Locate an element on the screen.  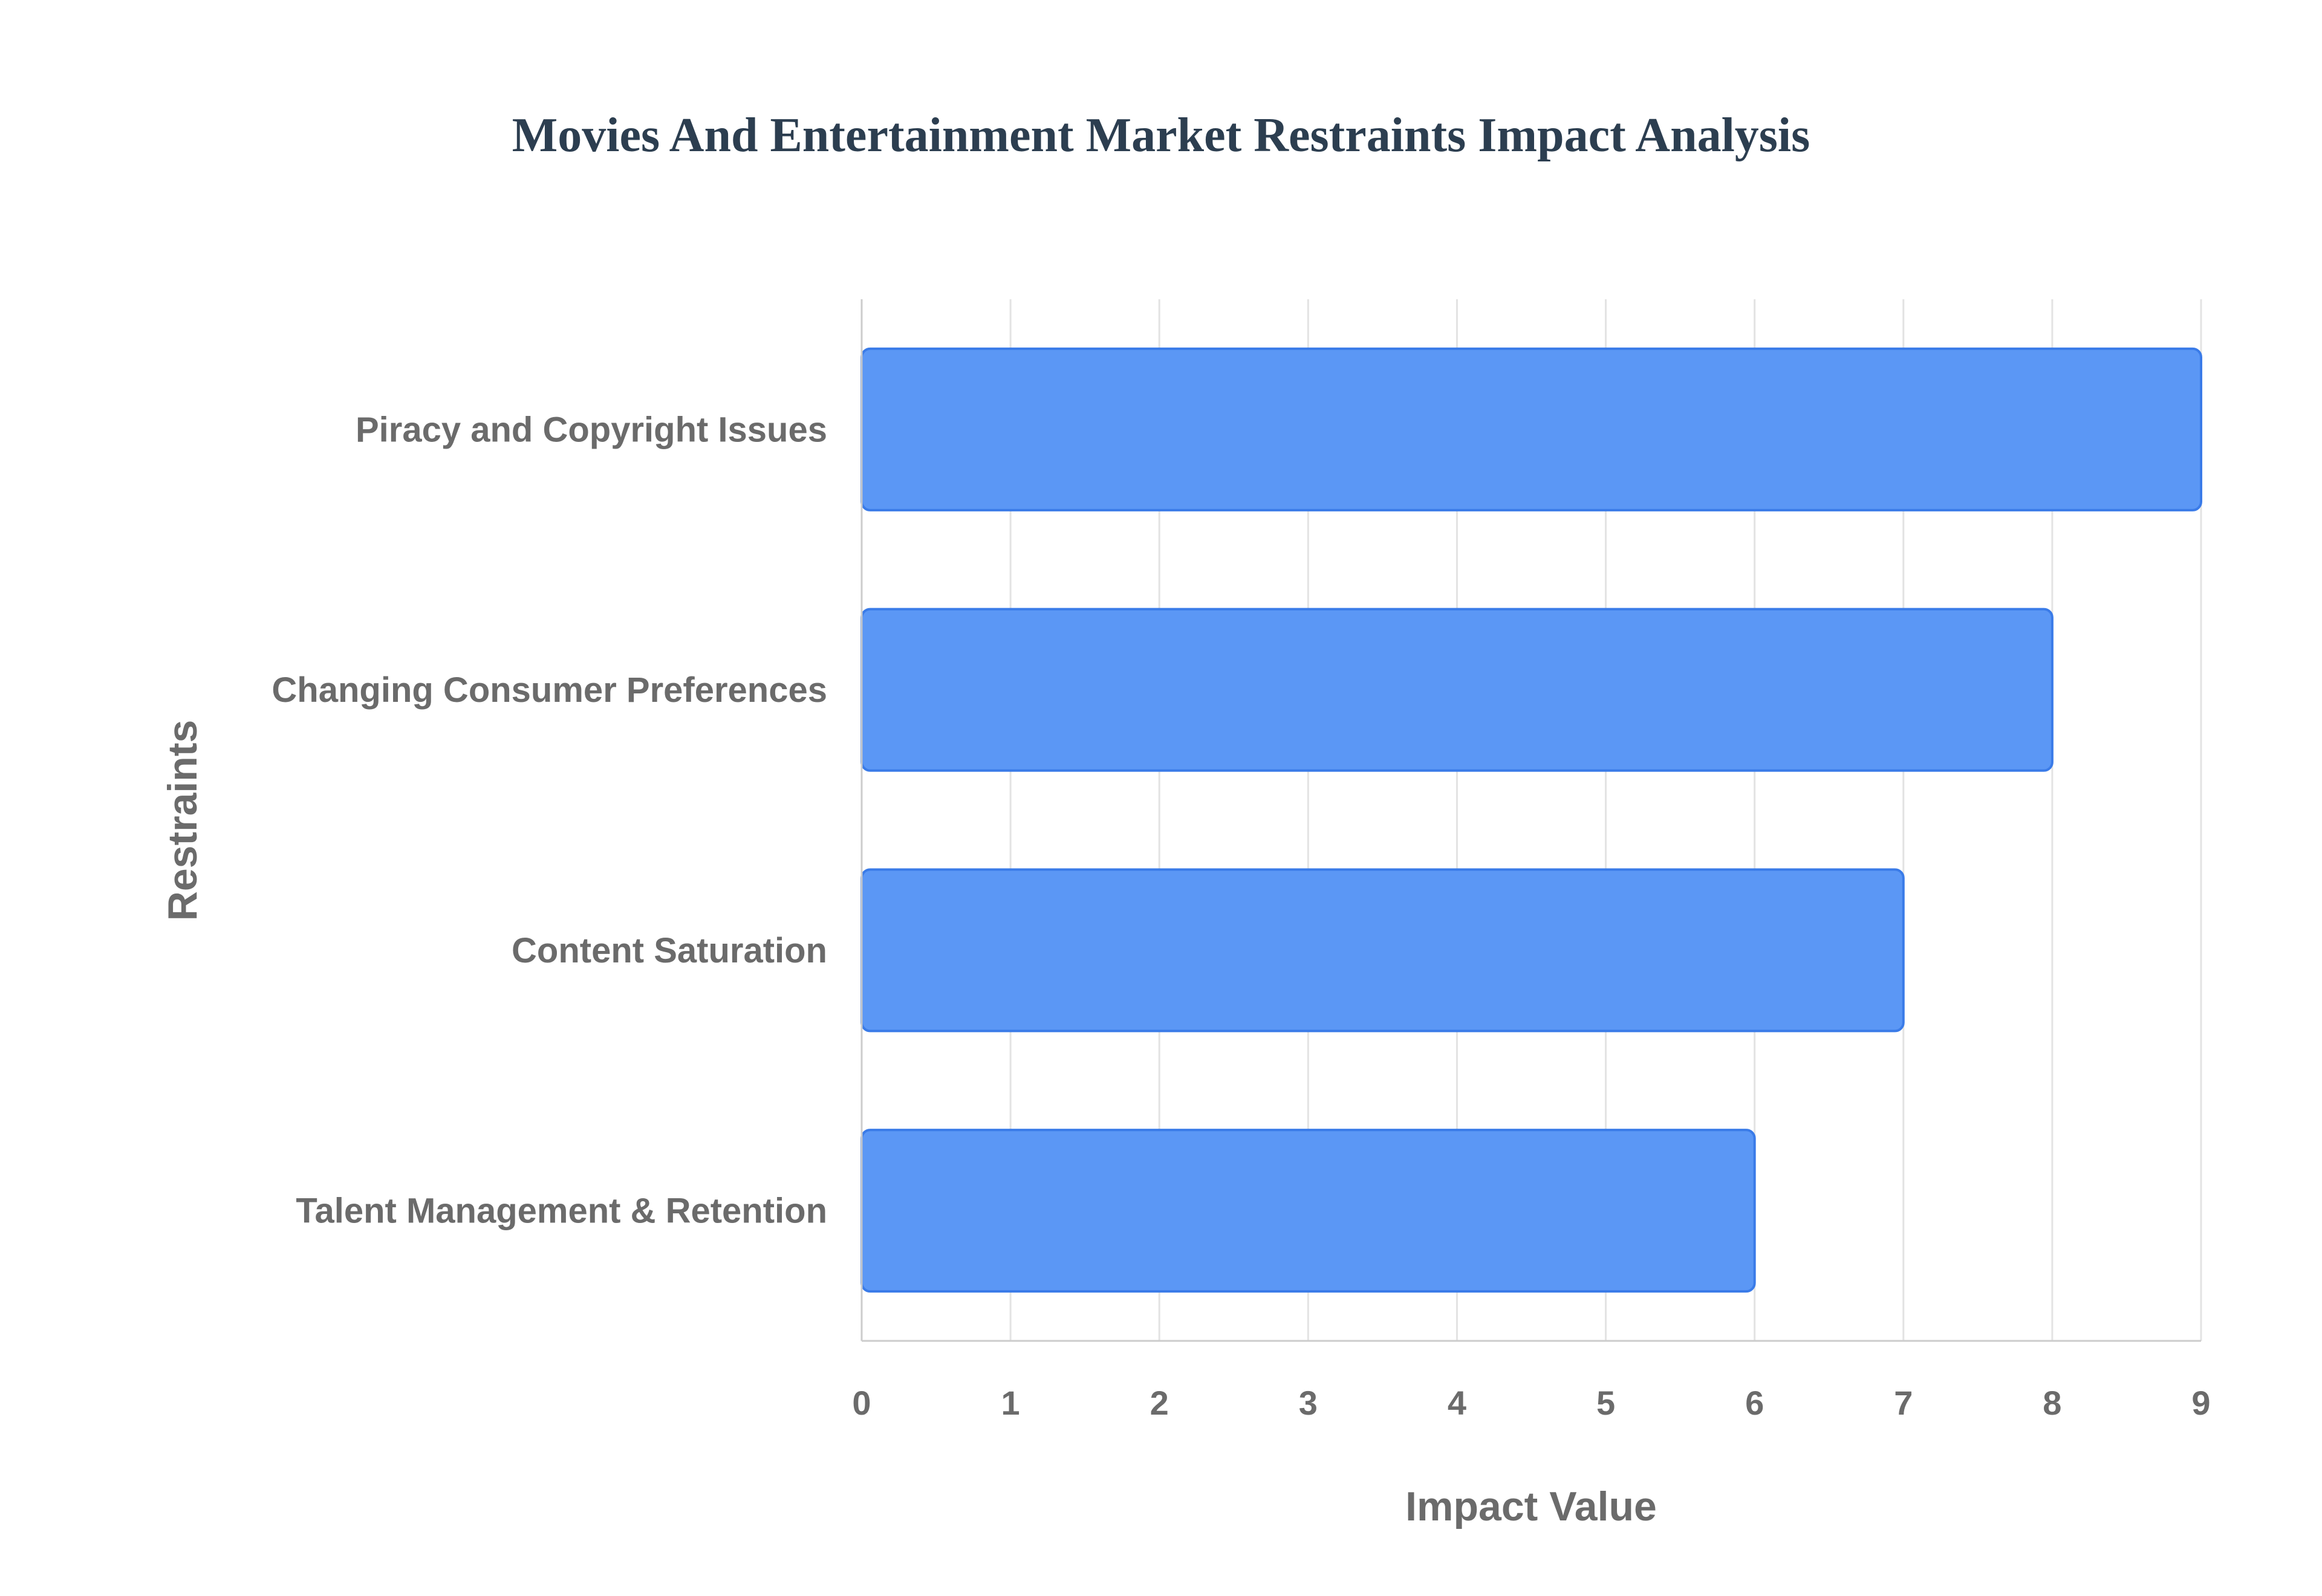
x-tick-label: 8 is located at coordinates (2052, 1403).